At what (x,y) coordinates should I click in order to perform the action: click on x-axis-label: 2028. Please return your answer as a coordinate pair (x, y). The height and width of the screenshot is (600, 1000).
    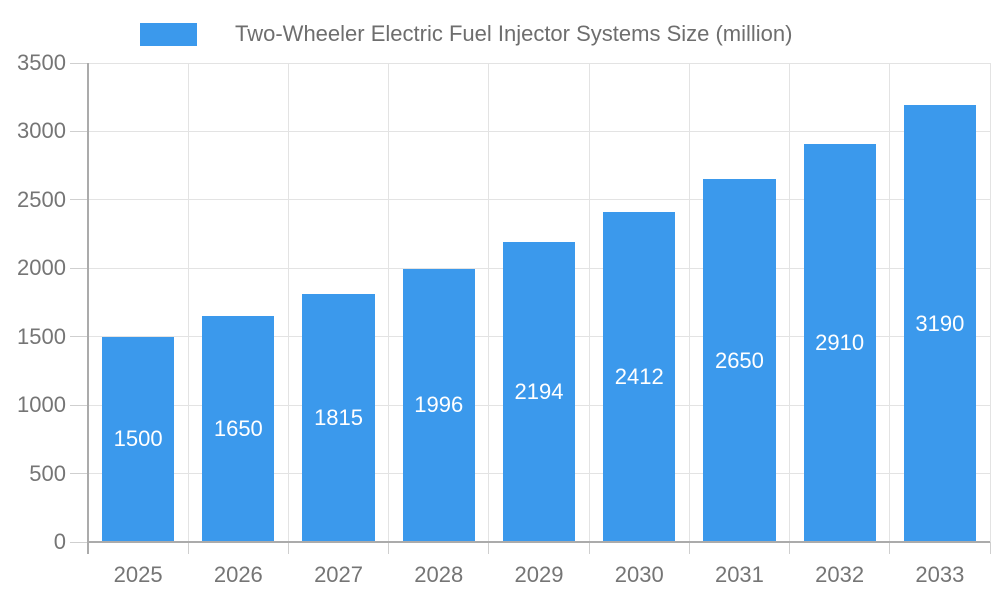
    Looking at the image, I should click on (439, 574).